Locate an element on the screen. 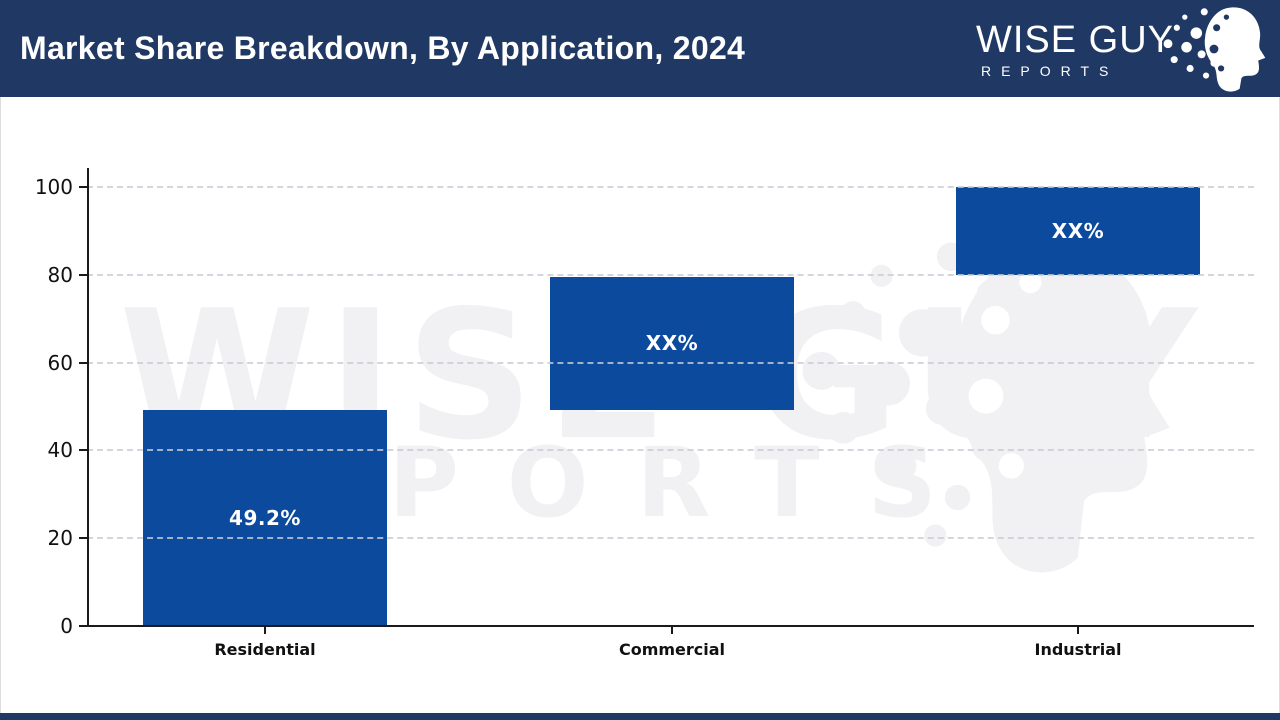 Image resolution: width=1280 pixels, height=720 pixels. x-tick-residential is located at coordinates (265, 630).